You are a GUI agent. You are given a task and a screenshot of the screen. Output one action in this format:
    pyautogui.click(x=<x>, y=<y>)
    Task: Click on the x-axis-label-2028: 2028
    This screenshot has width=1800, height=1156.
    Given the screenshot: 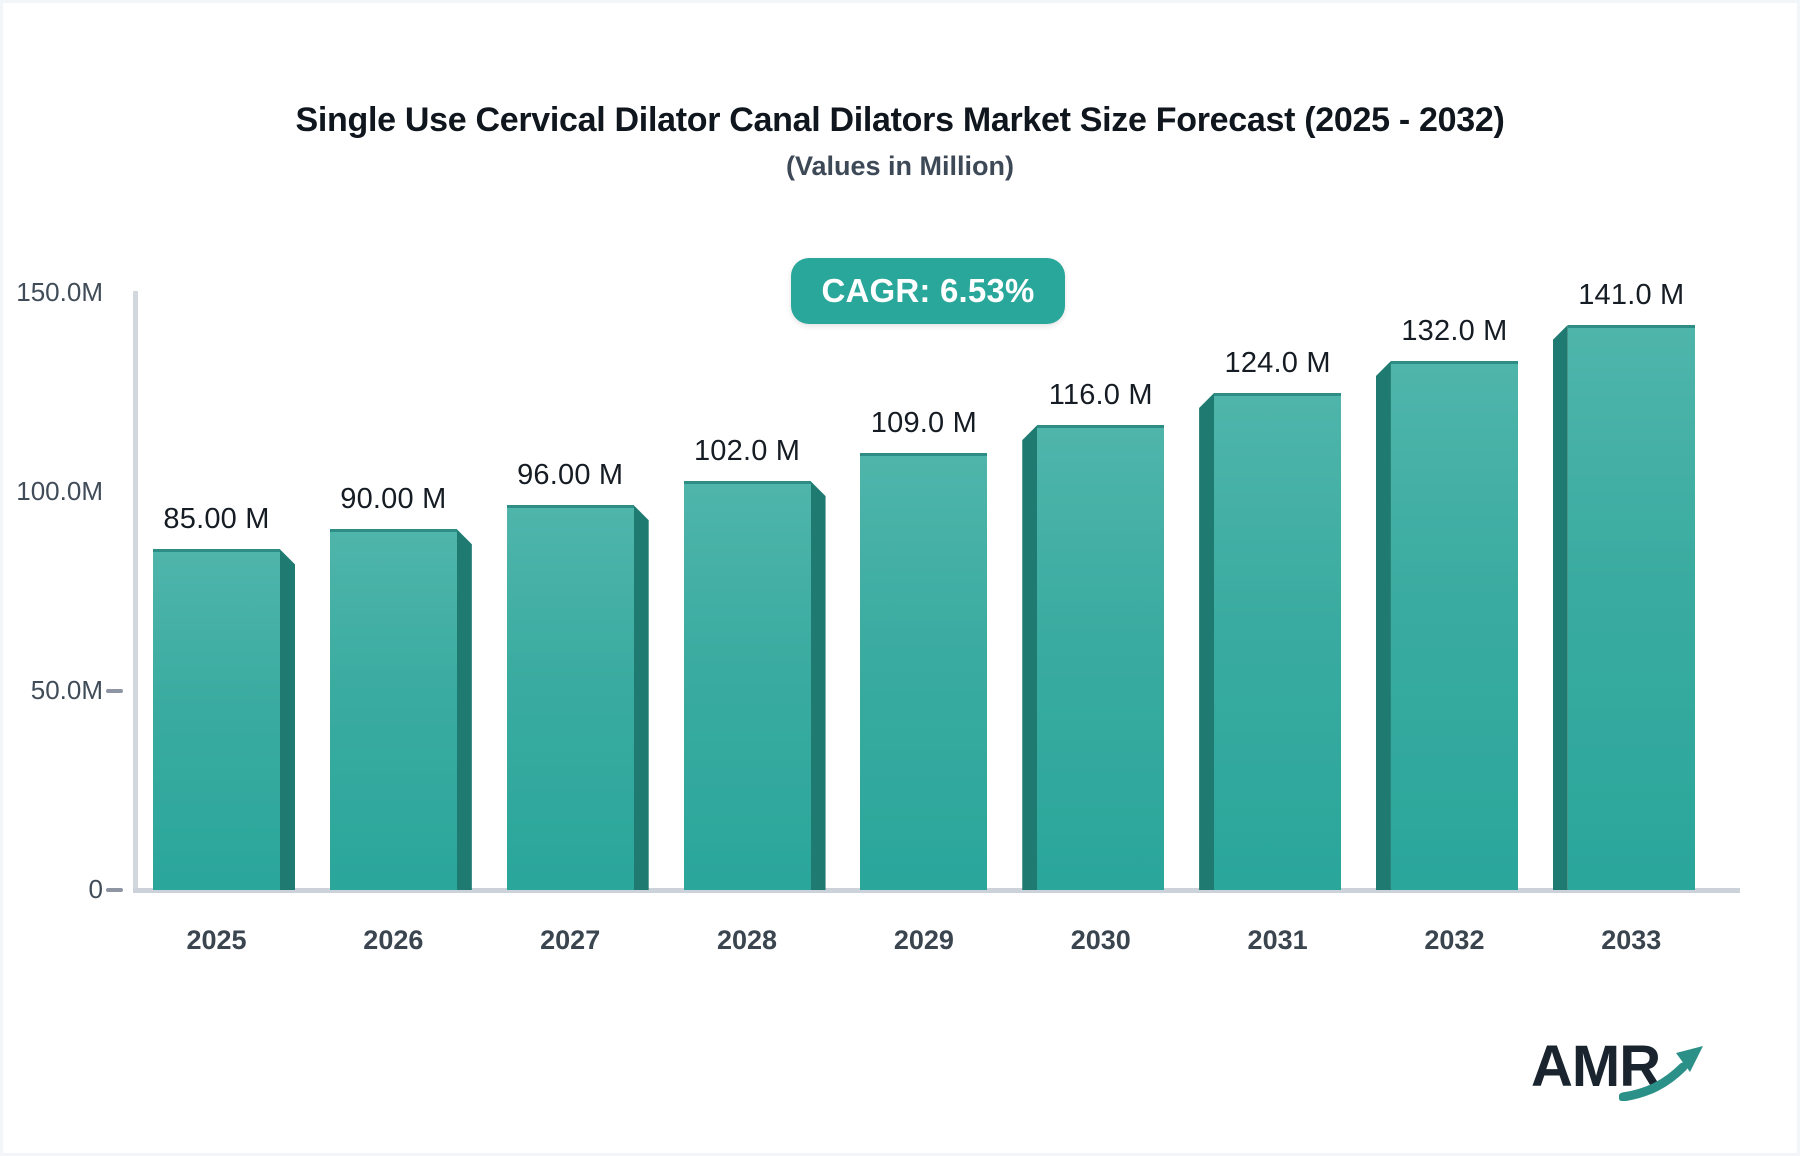 What is the action you would take?
    pyautogui.click(x=747, y=940)
    